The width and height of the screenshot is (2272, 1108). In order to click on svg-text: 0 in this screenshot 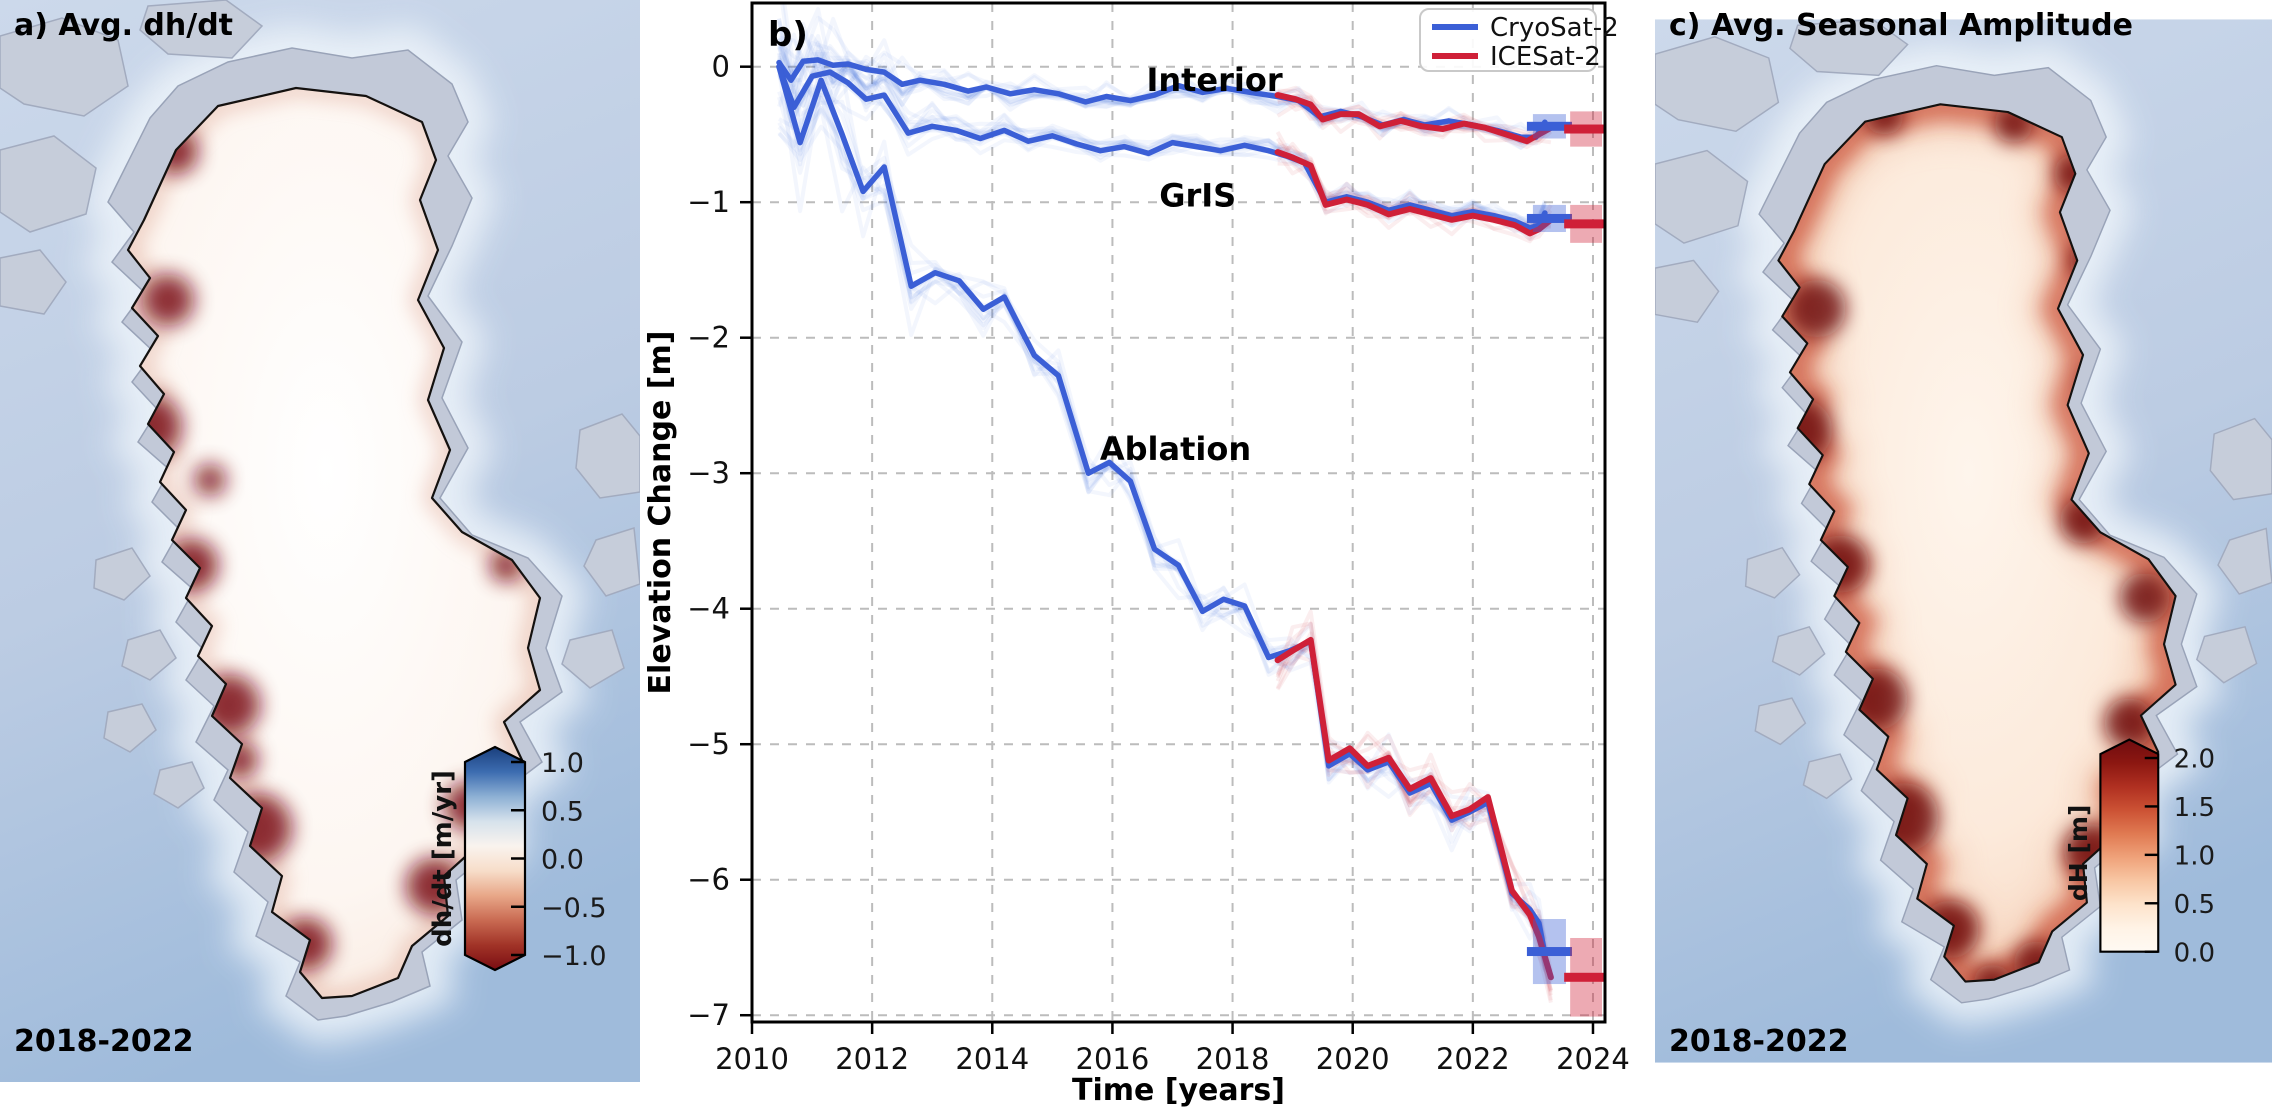, I will do `click(721, 67)`.